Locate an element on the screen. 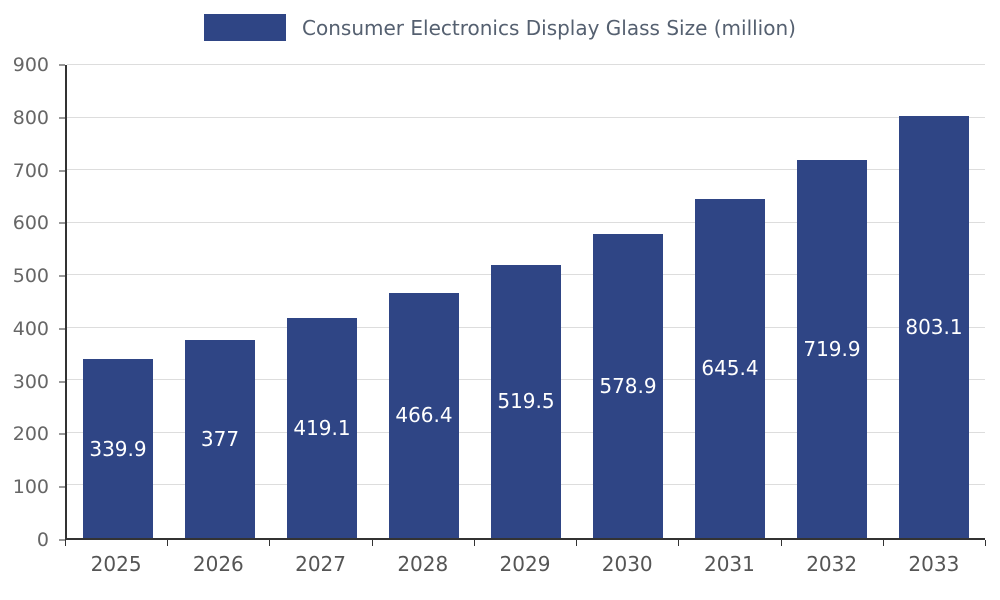  bar-value-label: 803.1 is located at coordinates (934, 326).